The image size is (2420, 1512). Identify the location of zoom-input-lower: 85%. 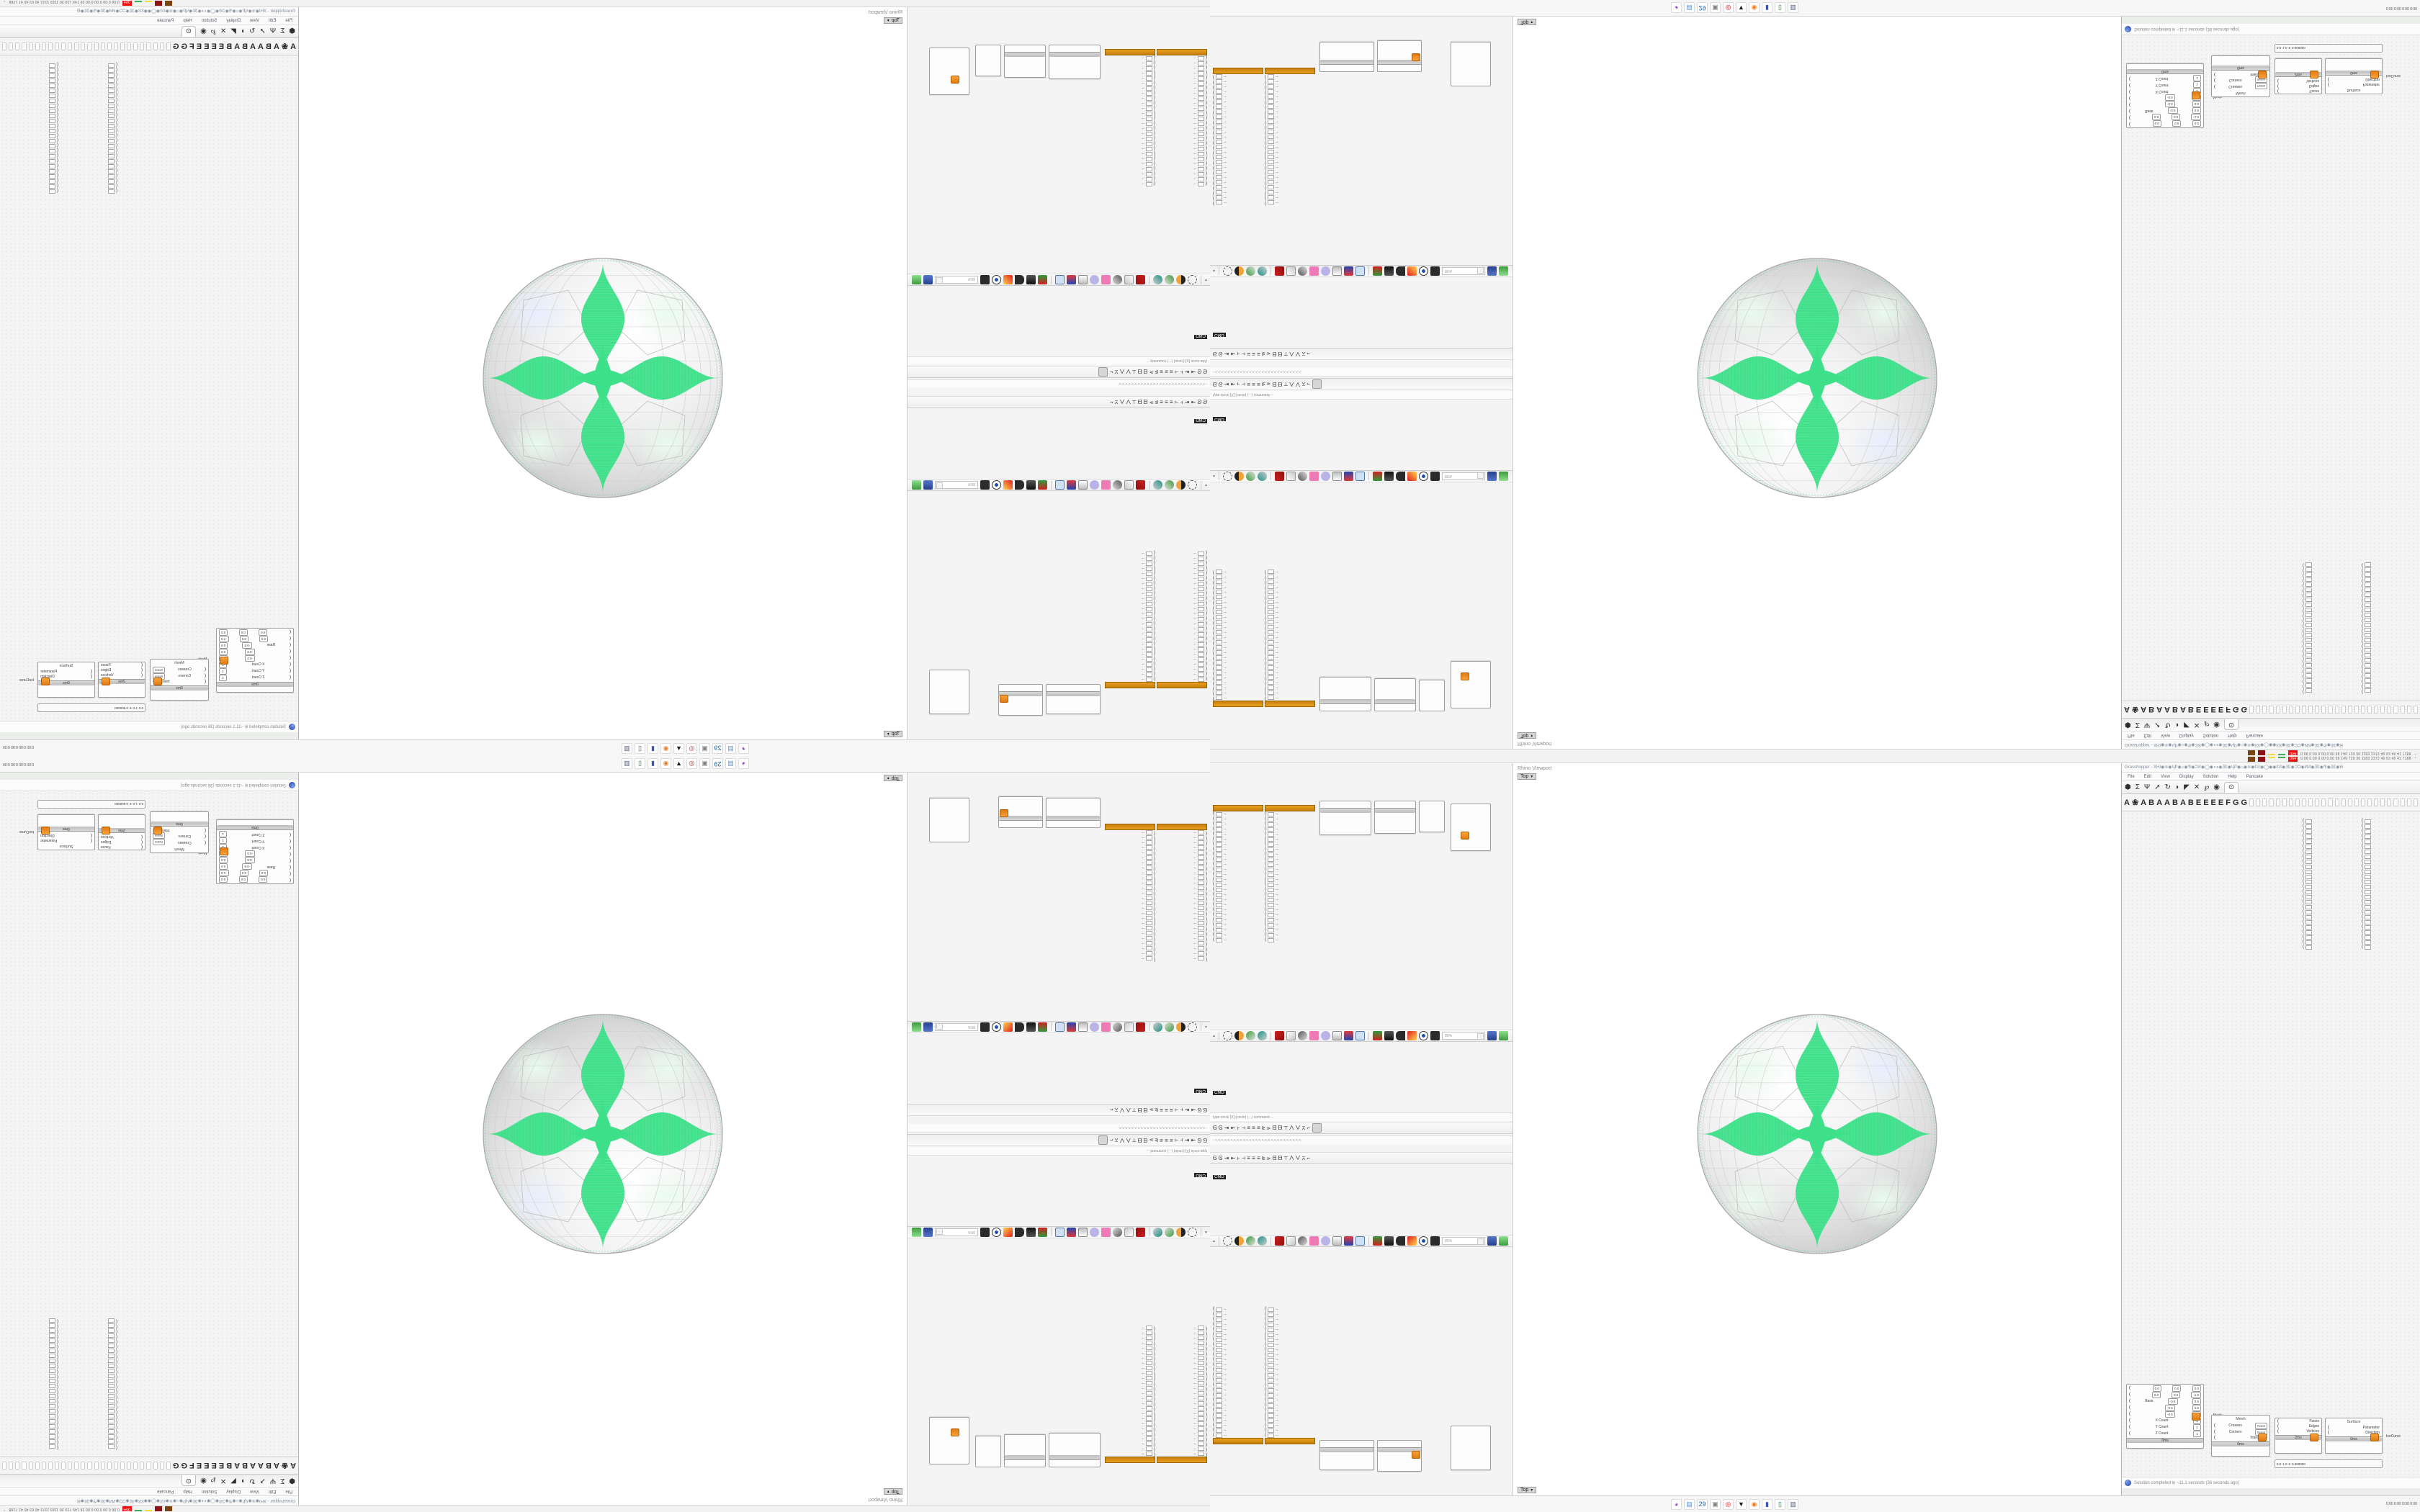
(1464, 1241).